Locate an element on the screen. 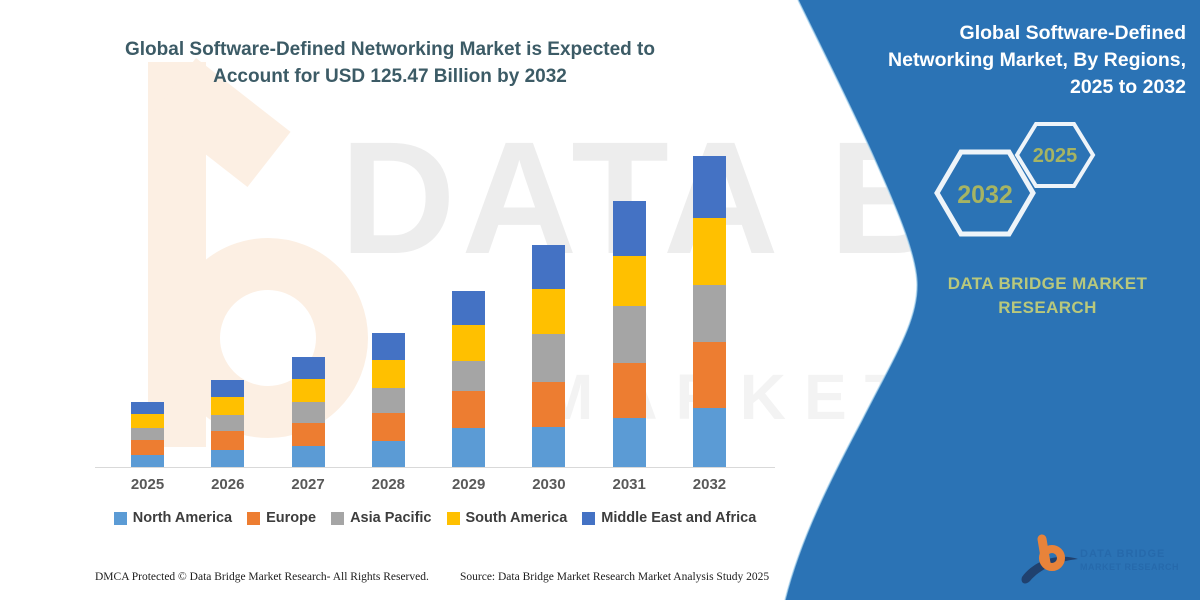 The width and height of the screenshot is (1200, 600). legend-item-south-america: South America is located at coordinates (507, 518).